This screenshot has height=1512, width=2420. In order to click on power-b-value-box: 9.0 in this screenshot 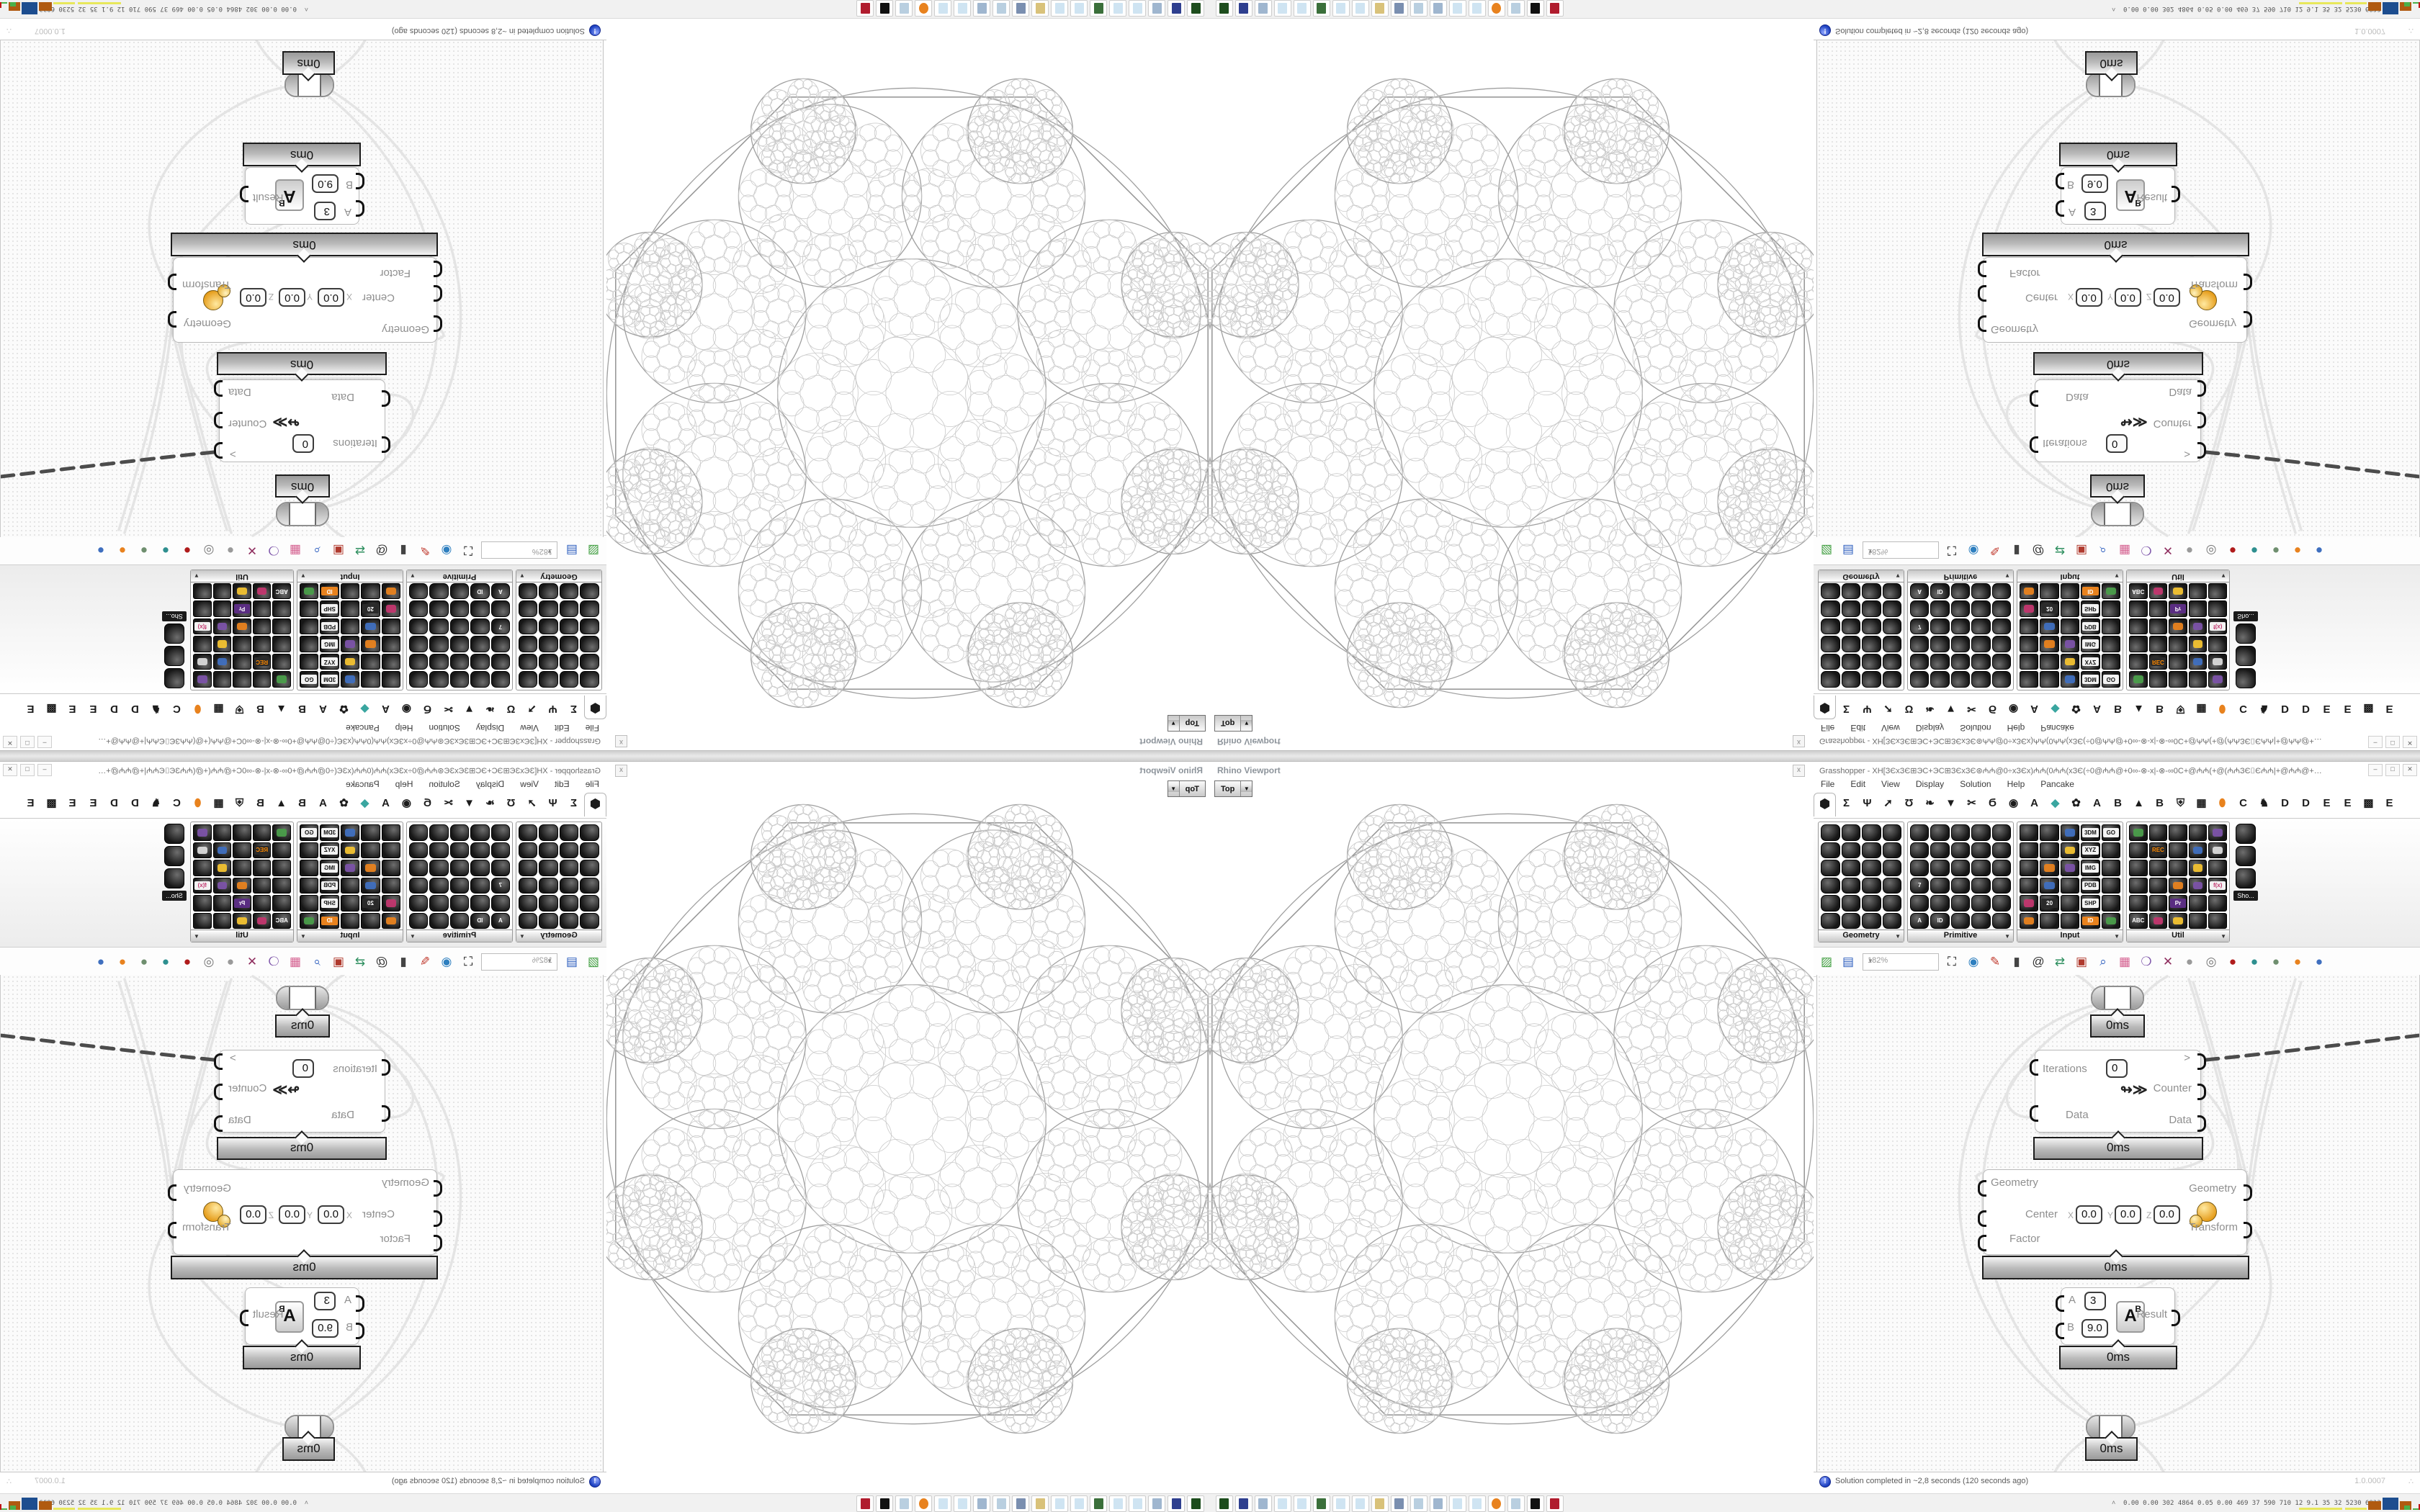, I will do `click(325, 1328)`.